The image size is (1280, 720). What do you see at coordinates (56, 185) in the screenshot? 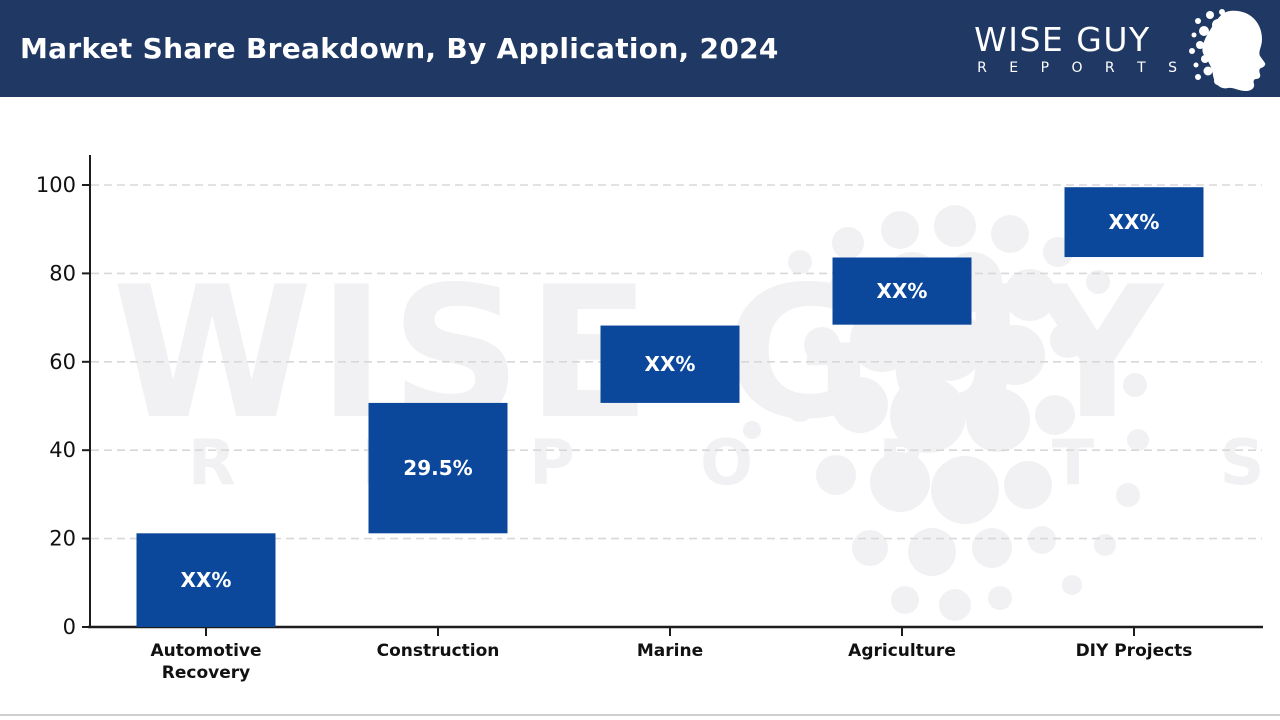
I see `ytick-label-100: 100` at bounding box center [56, 185].